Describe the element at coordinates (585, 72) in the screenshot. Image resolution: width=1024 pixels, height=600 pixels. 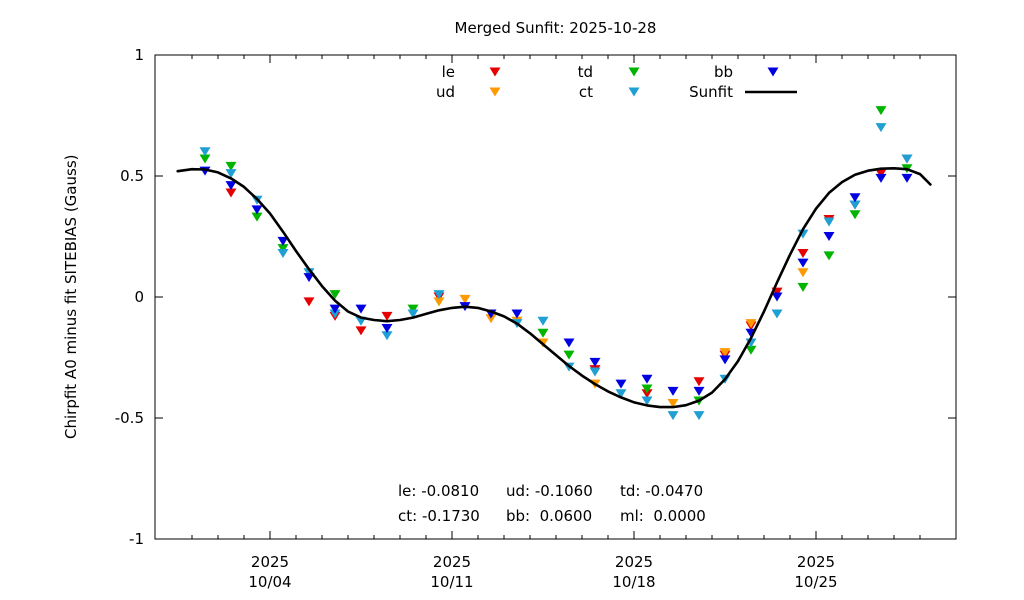
I see `svg-text: td` at that location.